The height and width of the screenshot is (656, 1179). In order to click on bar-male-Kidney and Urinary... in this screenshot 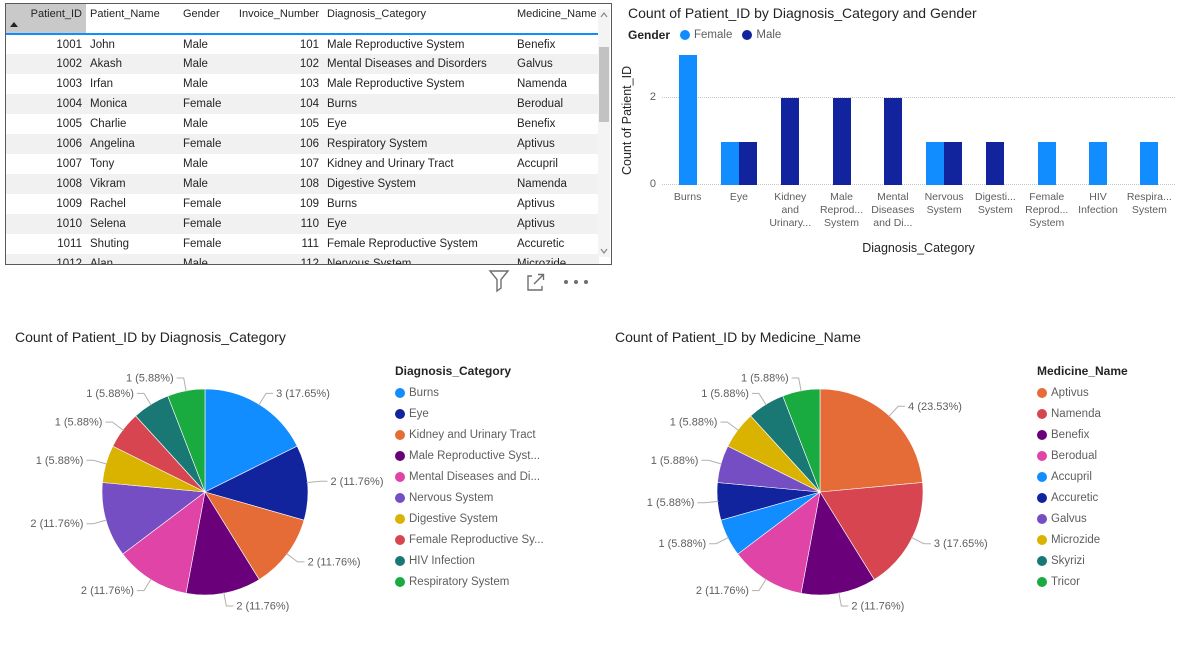, I will do `click(790, 141)`.